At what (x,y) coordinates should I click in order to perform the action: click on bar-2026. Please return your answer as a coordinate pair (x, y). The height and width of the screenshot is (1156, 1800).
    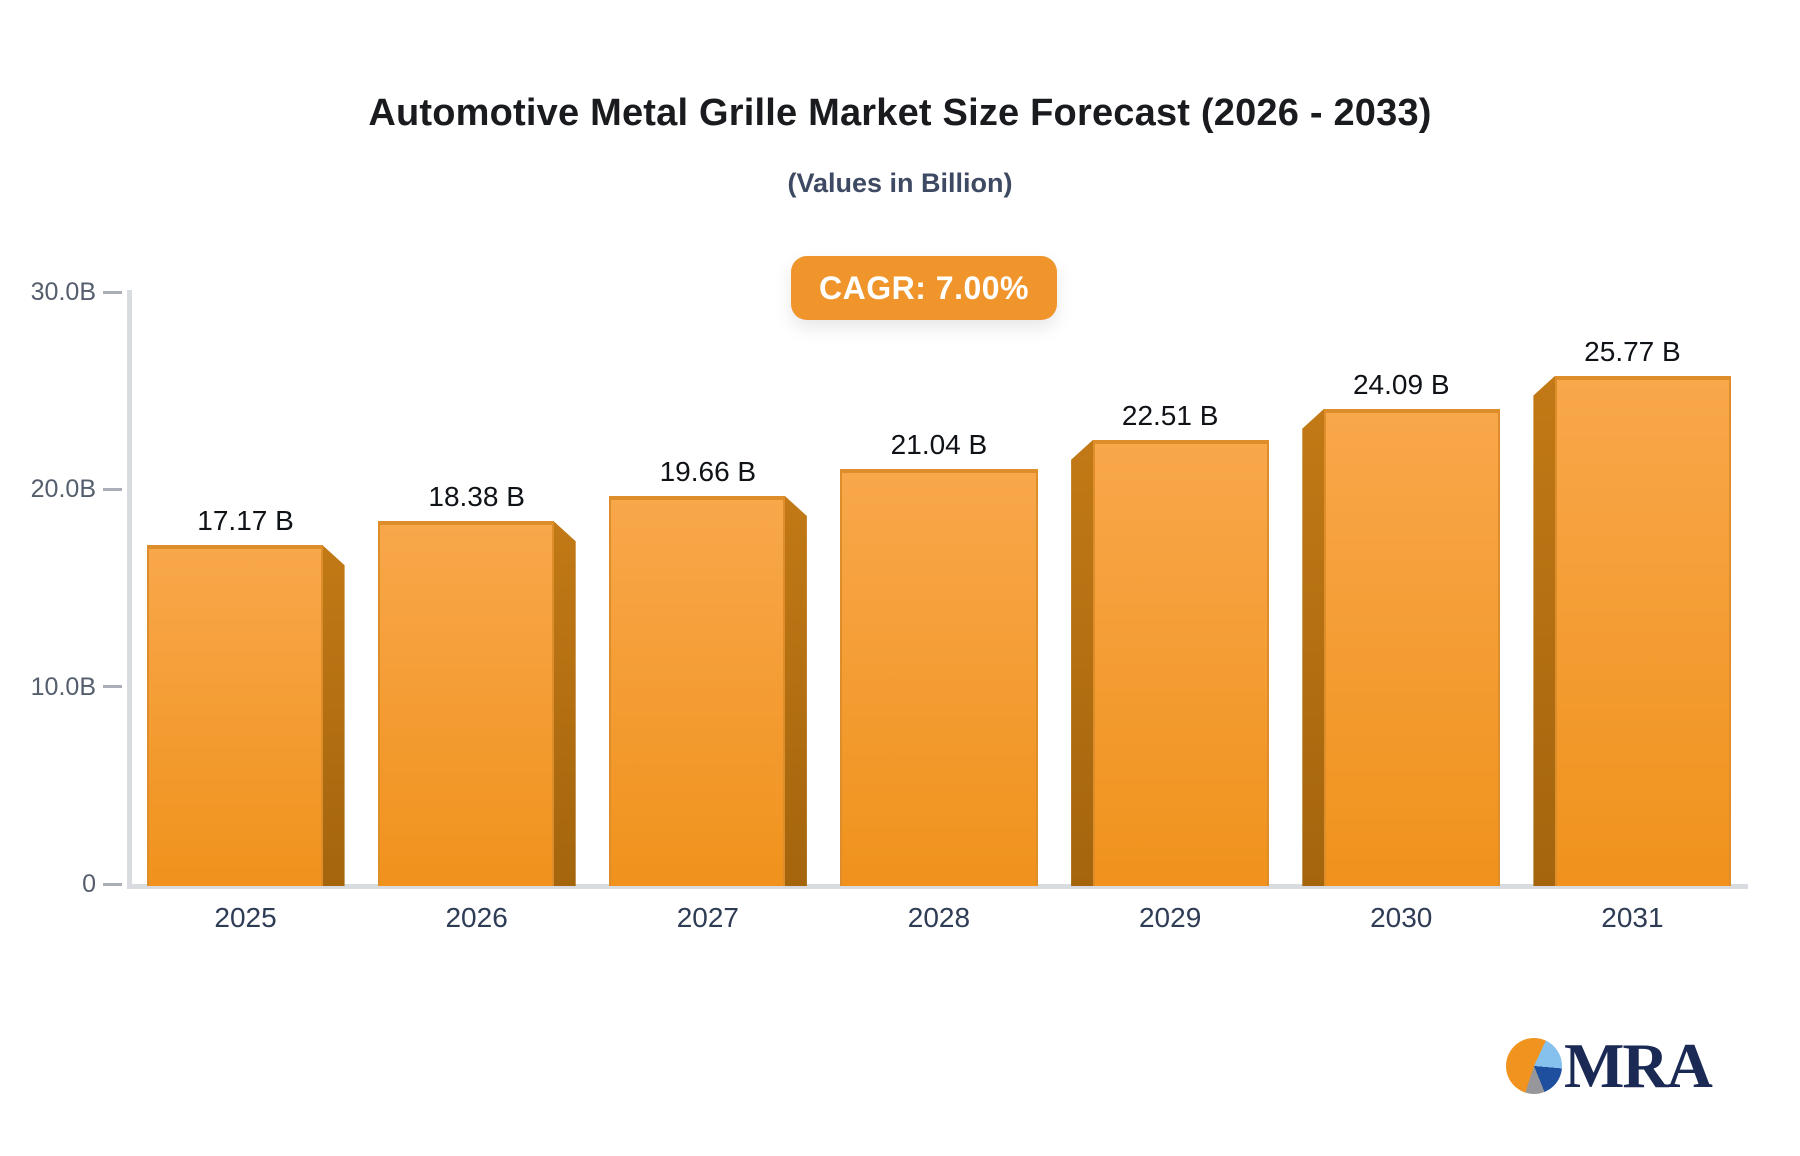
    Looking at the image, I should click on (476, 703).